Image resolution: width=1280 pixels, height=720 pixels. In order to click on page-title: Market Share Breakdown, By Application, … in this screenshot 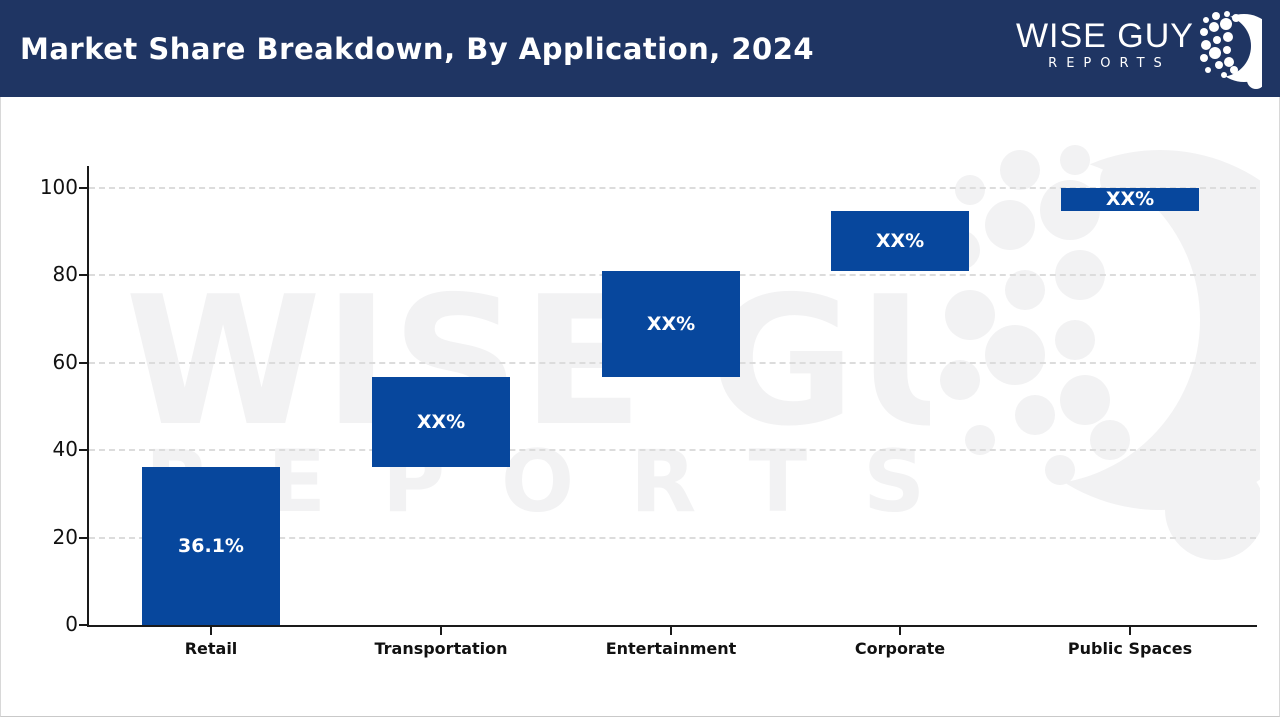, I will do `click(417, 48)`.